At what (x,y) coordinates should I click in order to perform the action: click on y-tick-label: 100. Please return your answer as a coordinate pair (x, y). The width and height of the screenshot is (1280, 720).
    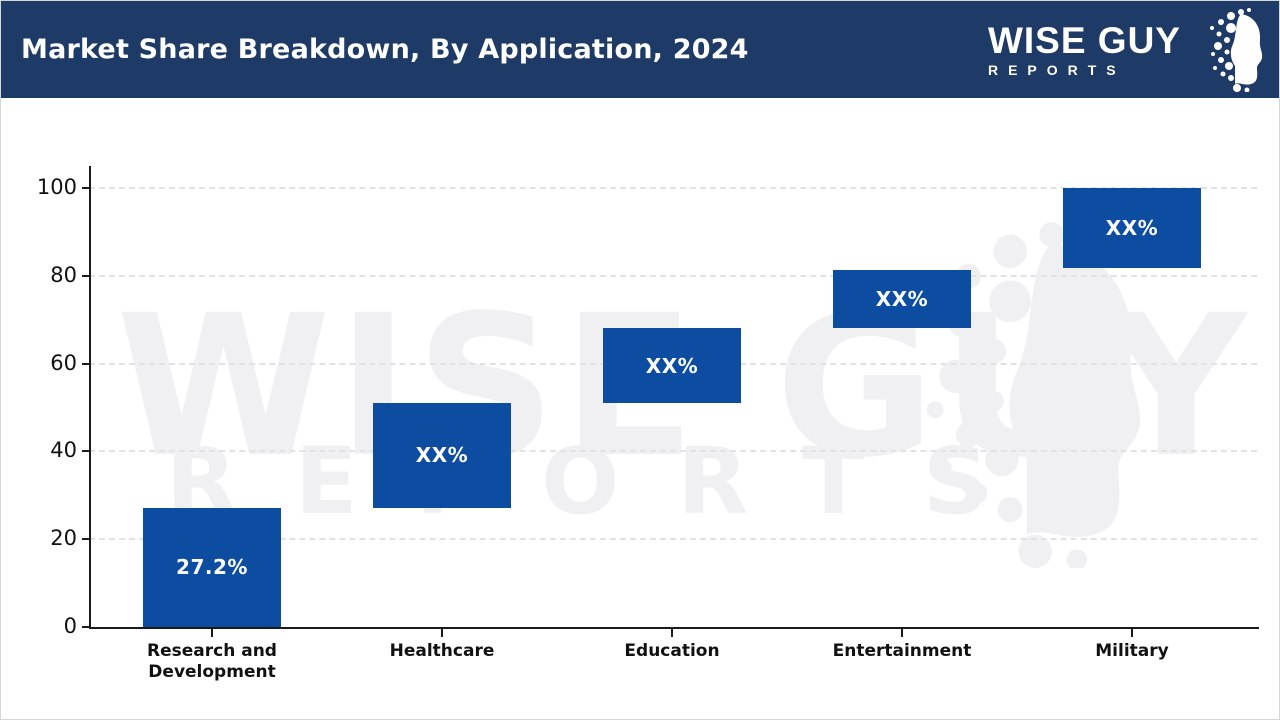
    Looking at the image, I should click on (56, 187).